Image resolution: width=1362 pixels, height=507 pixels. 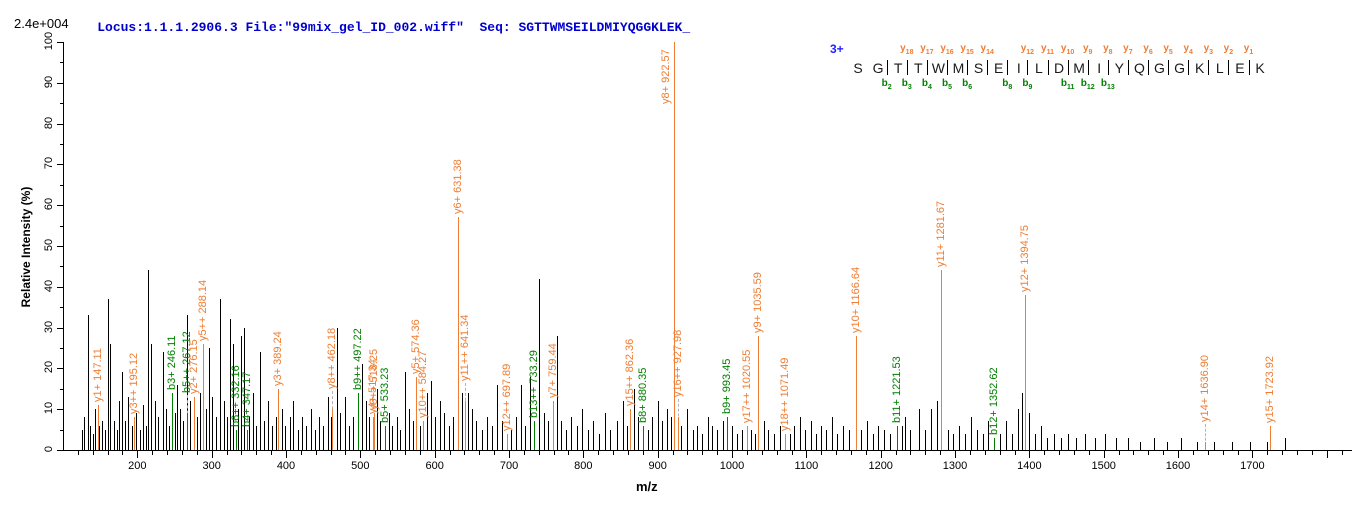 What do you see at coordinates (1205, 388) in the screenshot?
I see `fragment-ion-label: y14+ 1636.90` at bounding box center [1205, 388].